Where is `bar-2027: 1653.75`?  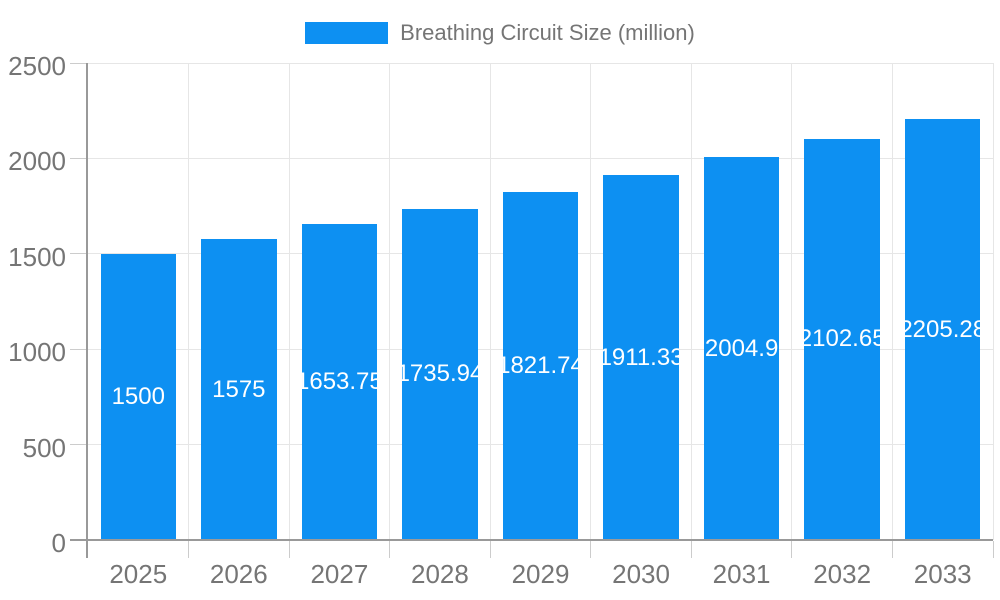
bar-2027: 1653.75 is located at coordinates (339, 382).